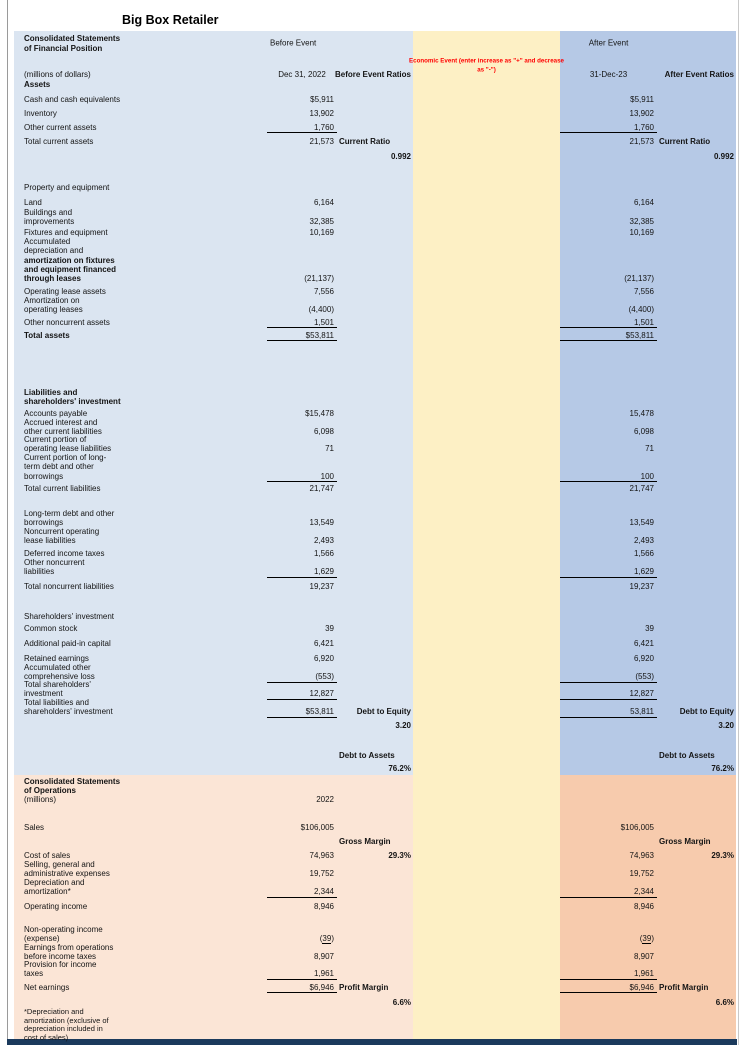 The image size is (754, 1046). What do you see at coordinates (383, 712) in the screenshot?
I see `before-ratio: Debt to Equity` at bounding box center [383, 712].